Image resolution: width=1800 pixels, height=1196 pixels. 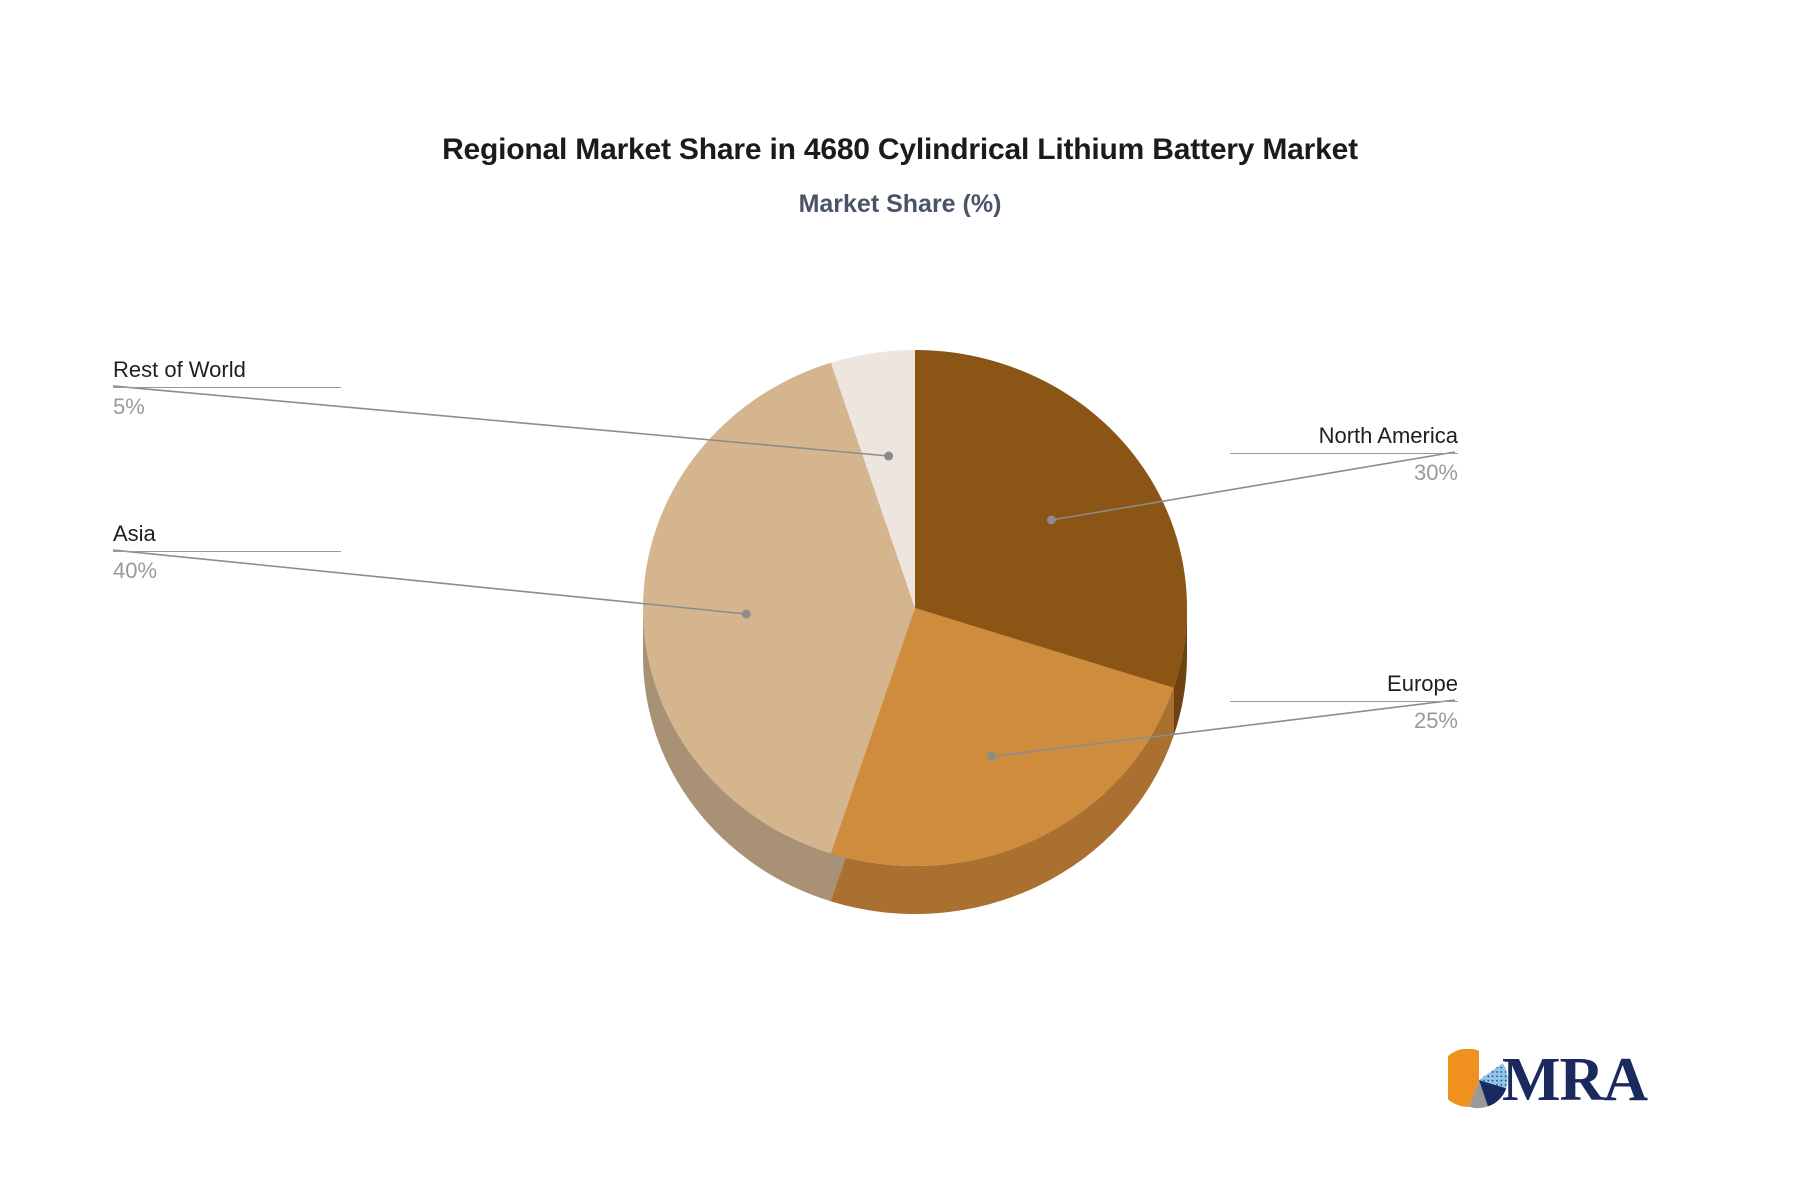 What do you see at coordinates (900, 204) in the screenshot?
I see `chart-subtitle: Market Share (%)` at bounding box center [900, 204].